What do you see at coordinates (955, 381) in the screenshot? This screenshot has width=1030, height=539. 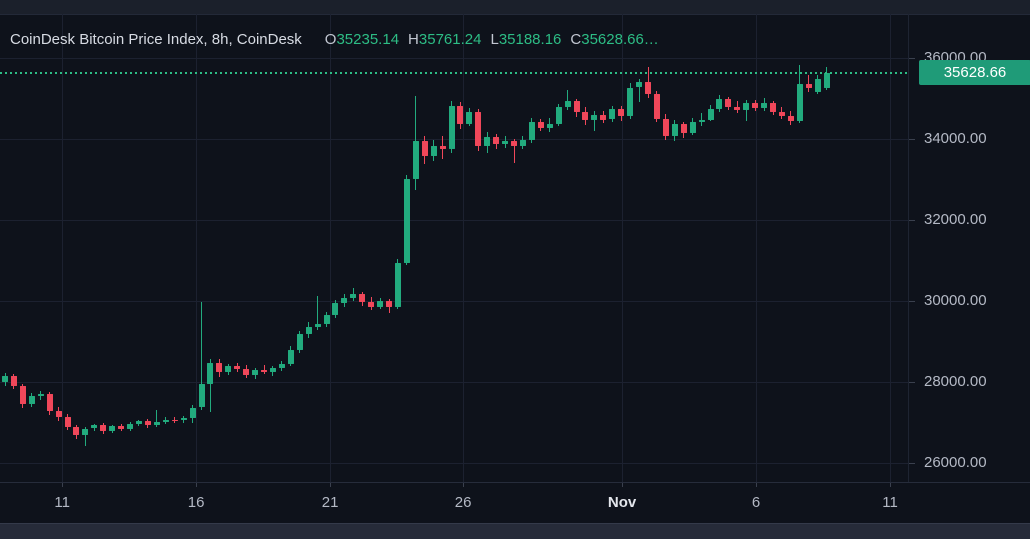 I see `price-axis-label: 28000.00` at bounding box center [955, 381].